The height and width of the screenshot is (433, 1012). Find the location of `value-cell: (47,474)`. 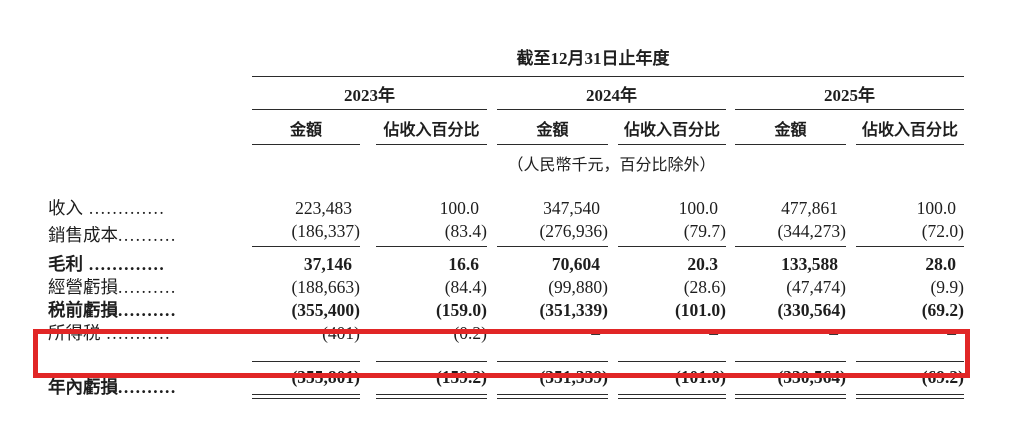

value-cell: (47,474) is located at coordinates (816, 287).